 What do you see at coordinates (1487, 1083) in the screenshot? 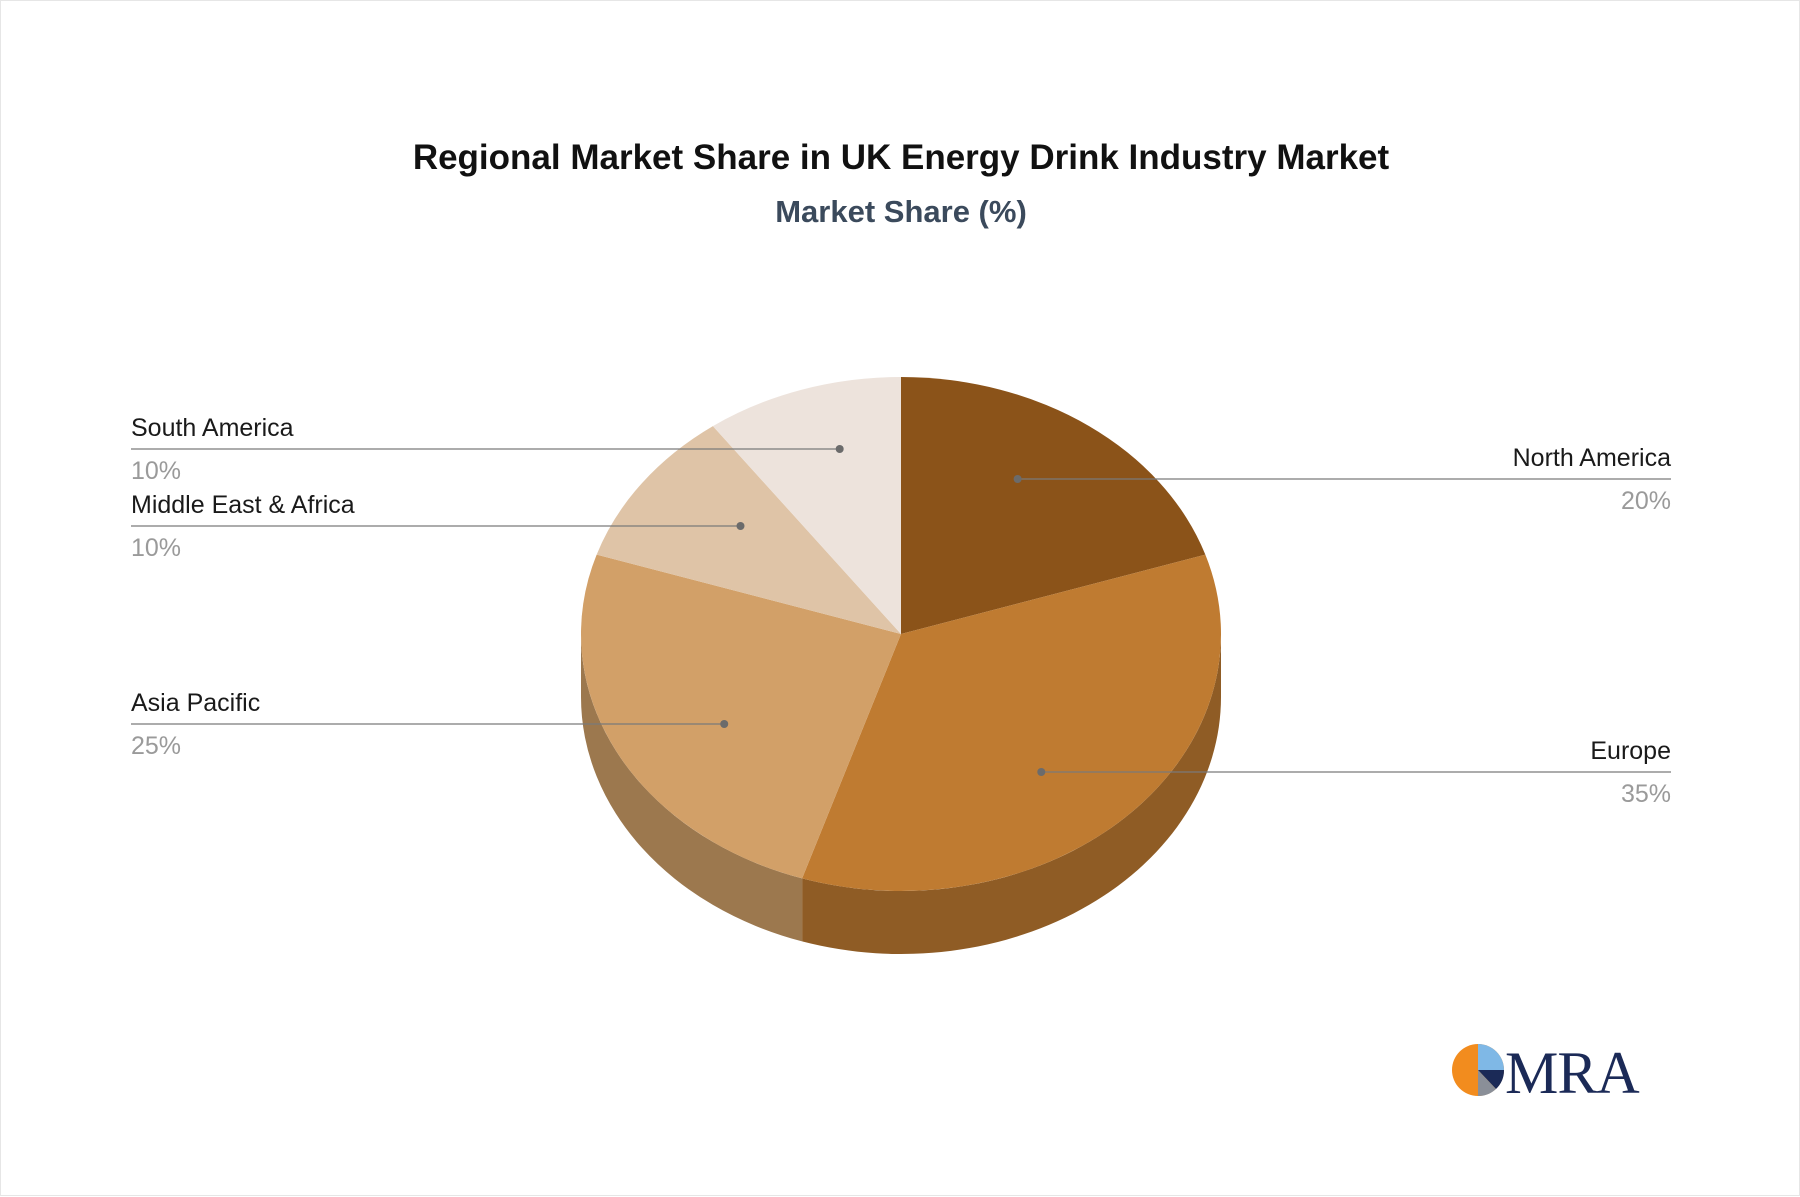
I see `logo-grey-segment` at bounding box center [1487, 1083].